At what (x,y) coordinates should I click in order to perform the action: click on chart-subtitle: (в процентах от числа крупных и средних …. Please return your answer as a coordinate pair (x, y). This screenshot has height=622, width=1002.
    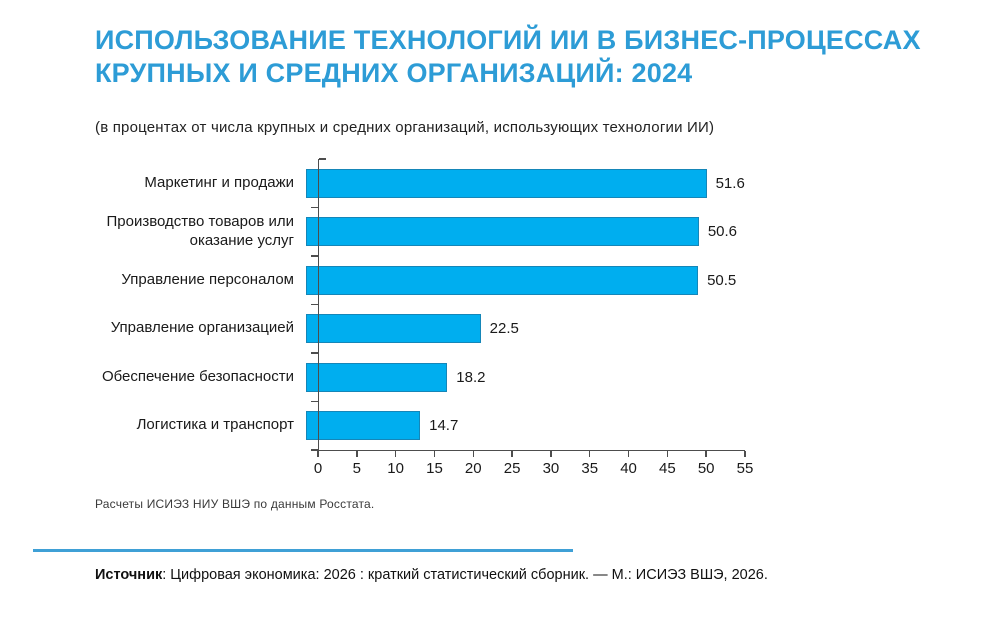
    Looking at the image, I should click on (405, 127).